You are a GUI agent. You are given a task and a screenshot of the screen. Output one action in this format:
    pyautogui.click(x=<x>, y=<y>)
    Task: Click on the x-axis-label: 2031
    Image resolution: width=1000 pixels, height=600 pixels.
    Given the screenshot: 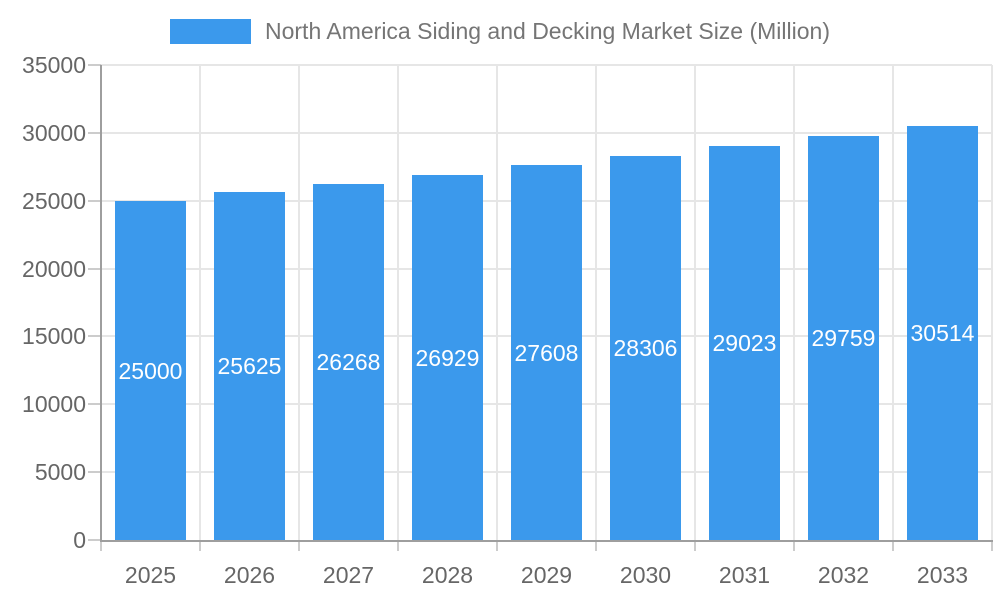 What is the action you would take?
    pyautogui.click(x=744, y=575)
    